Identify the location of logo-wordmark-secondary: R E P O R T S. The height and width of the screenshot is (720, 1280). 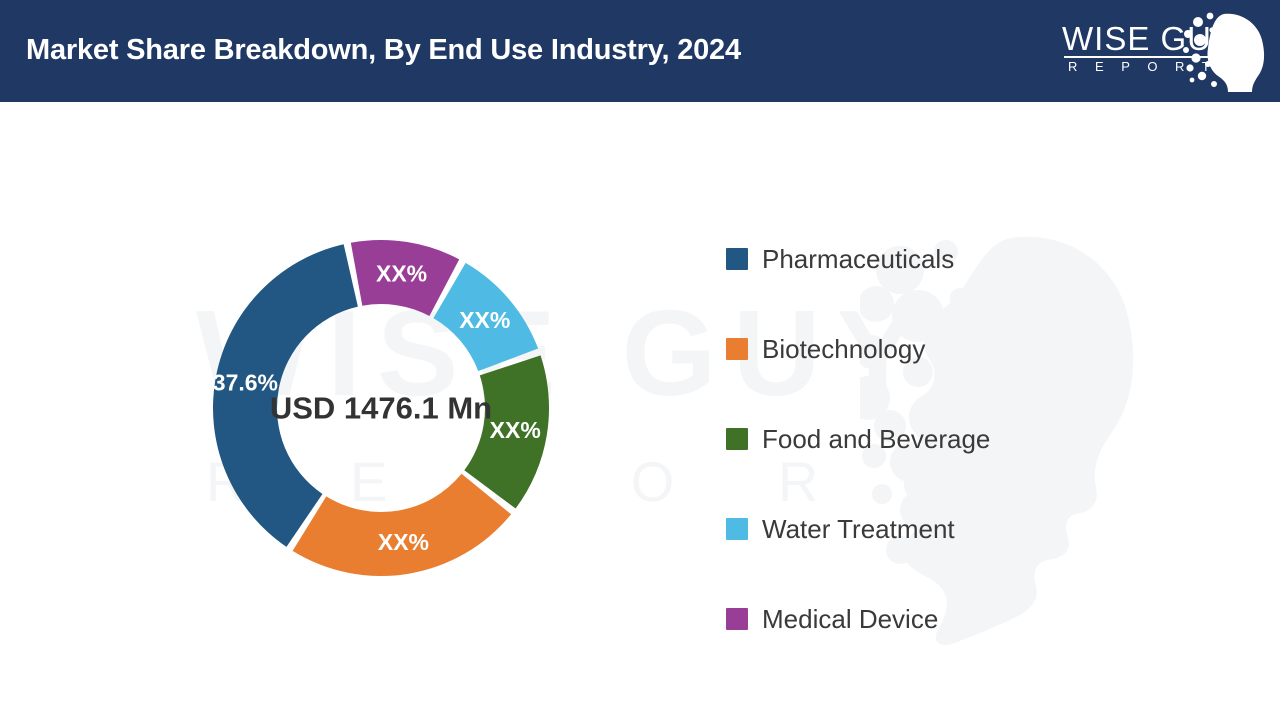
(1155, 66).